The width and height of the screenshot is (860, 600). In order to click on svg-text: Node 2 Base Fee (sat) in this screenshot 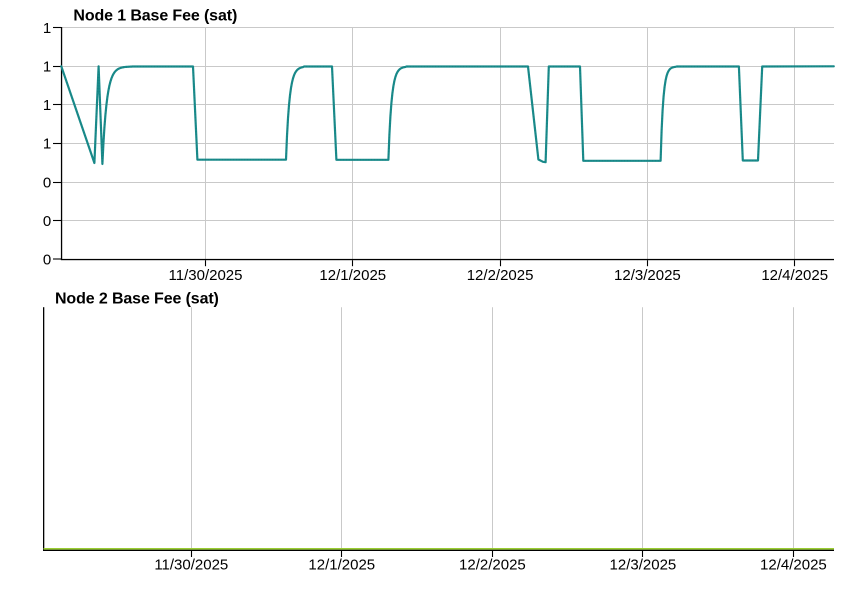, I will do `click(137, 299)`.